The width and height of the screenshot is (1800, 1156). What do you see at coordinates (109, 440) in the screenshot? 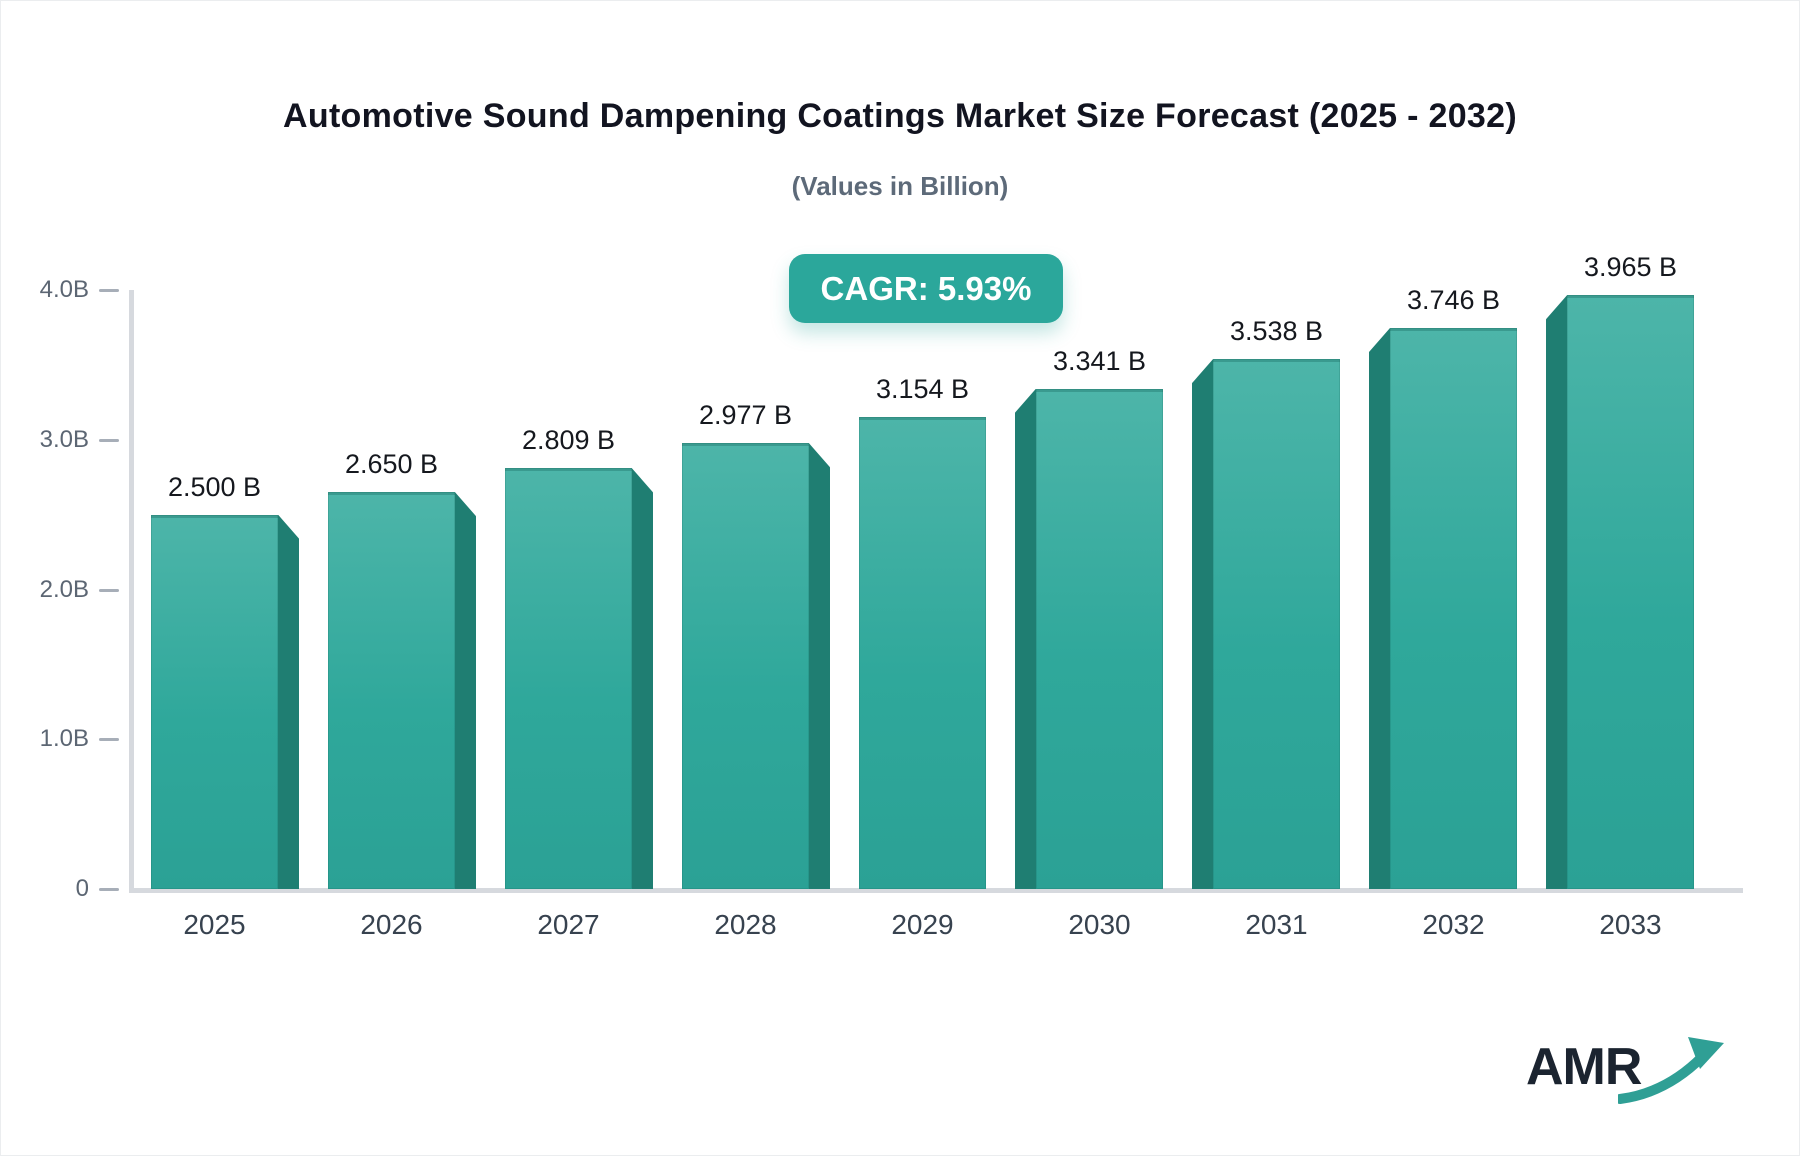
I see `y-tick-dash-3.0B` at bounding box center [109, 440].